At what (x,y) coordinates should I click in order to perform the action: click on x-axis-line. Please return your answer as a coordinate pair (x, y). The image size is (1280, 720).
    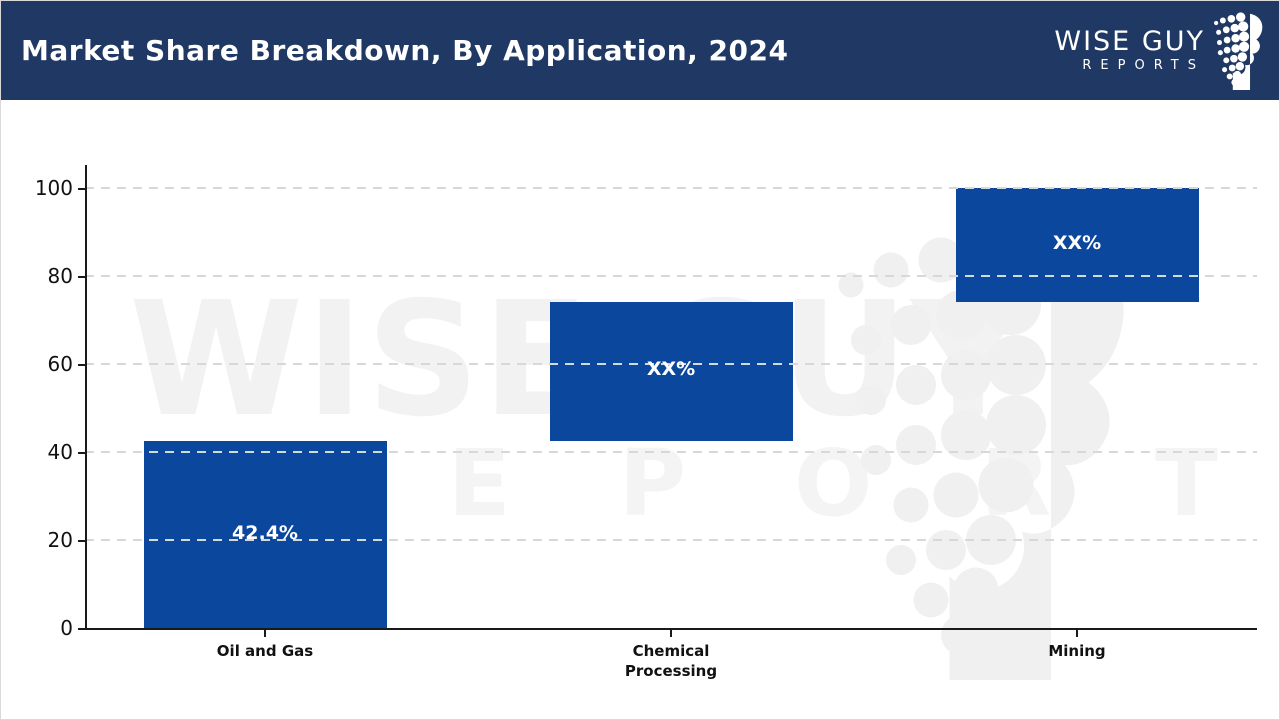
    Looking at the image, I should click on (671, 629).